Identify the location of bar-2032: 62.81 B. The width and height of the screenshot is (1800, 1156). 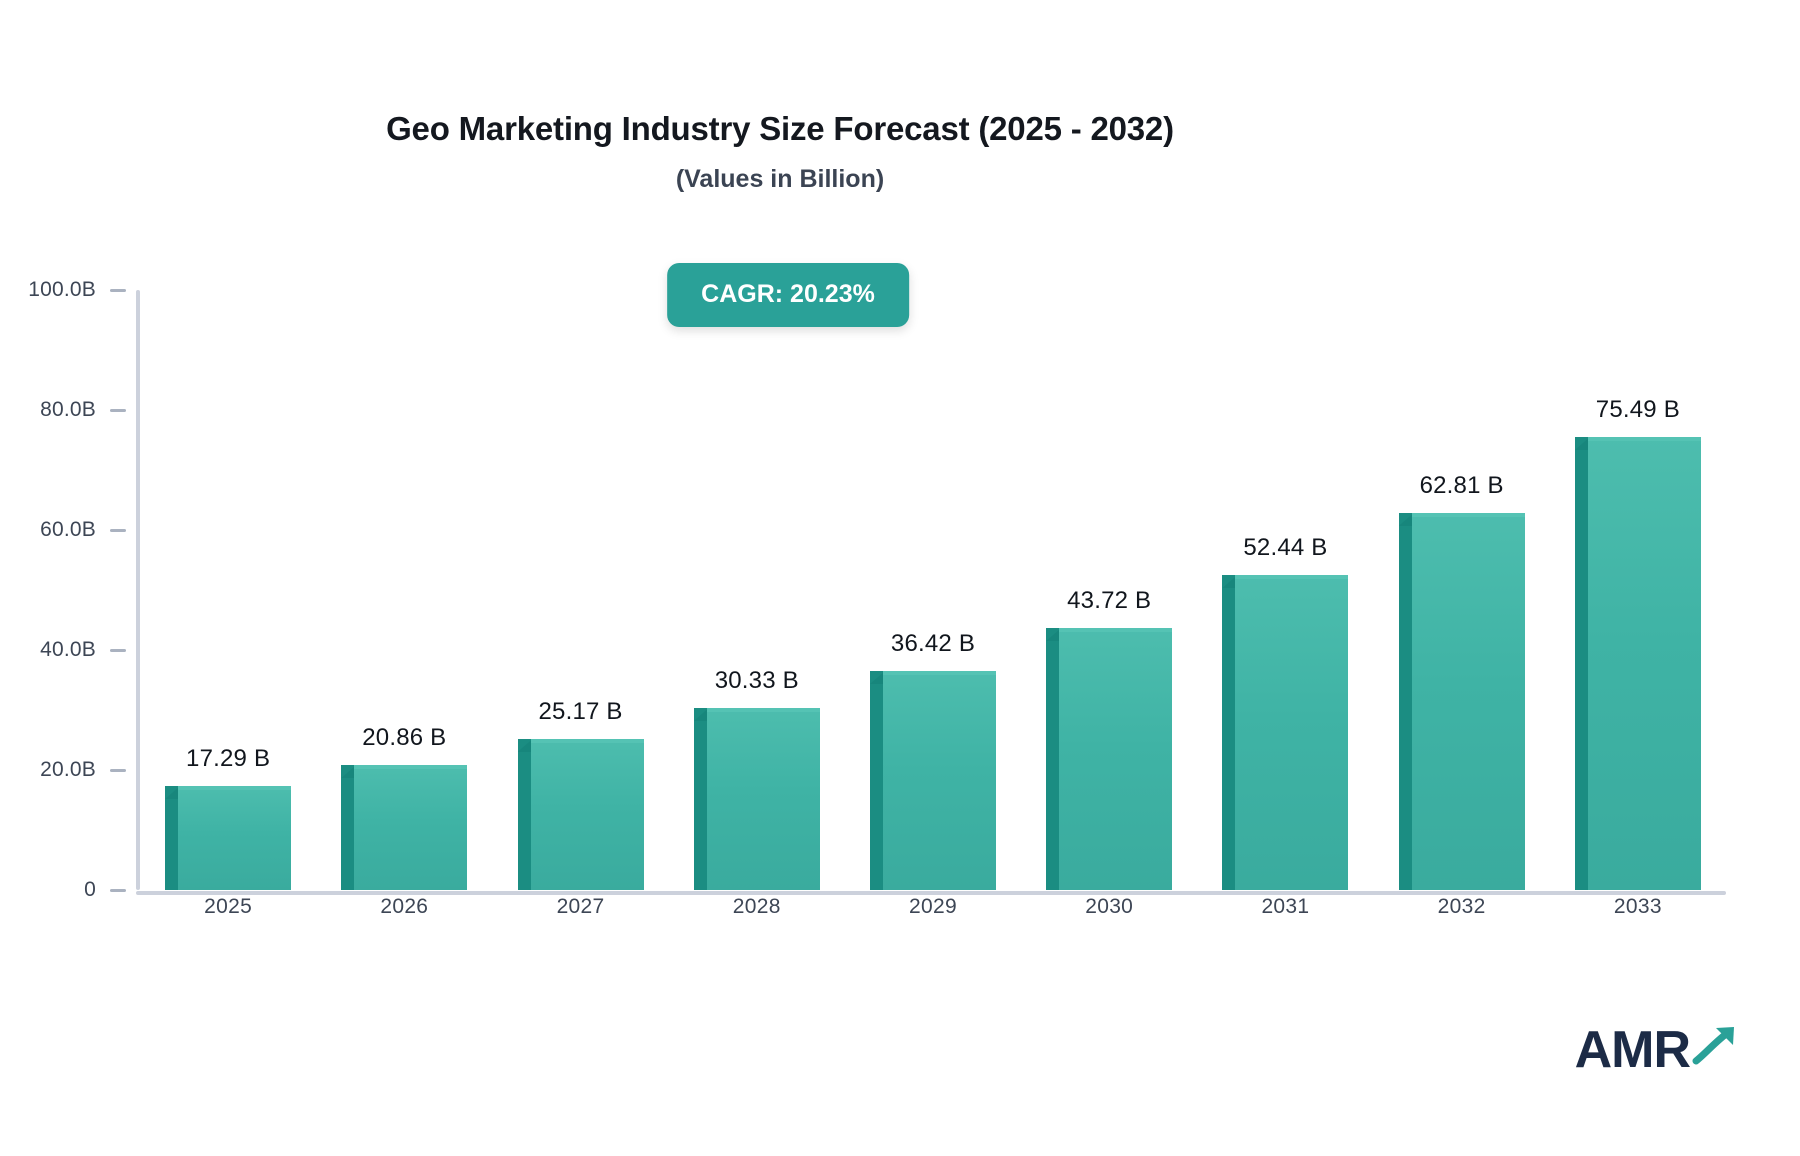
(1461, 681).